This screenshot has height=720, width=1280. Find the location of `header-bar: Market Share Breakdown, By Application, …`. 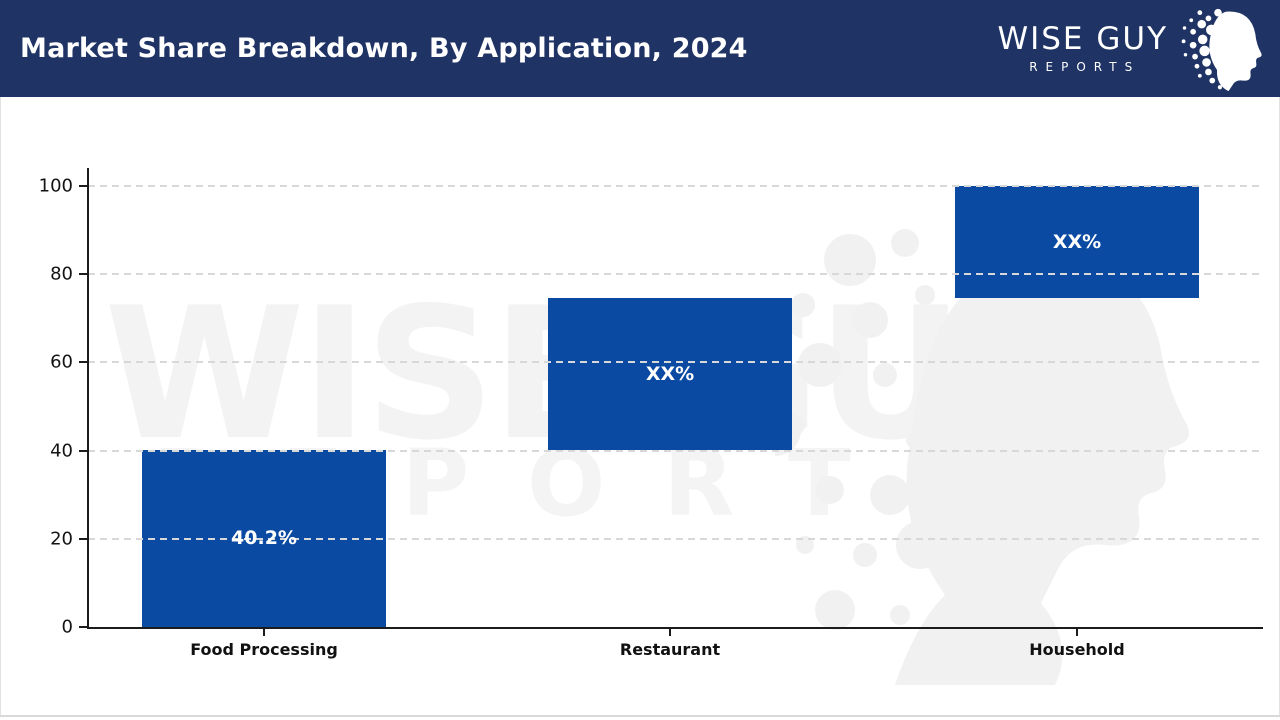

header-bar: Market Share Breakdown, By Application, … is located at coordinates (640, 48).